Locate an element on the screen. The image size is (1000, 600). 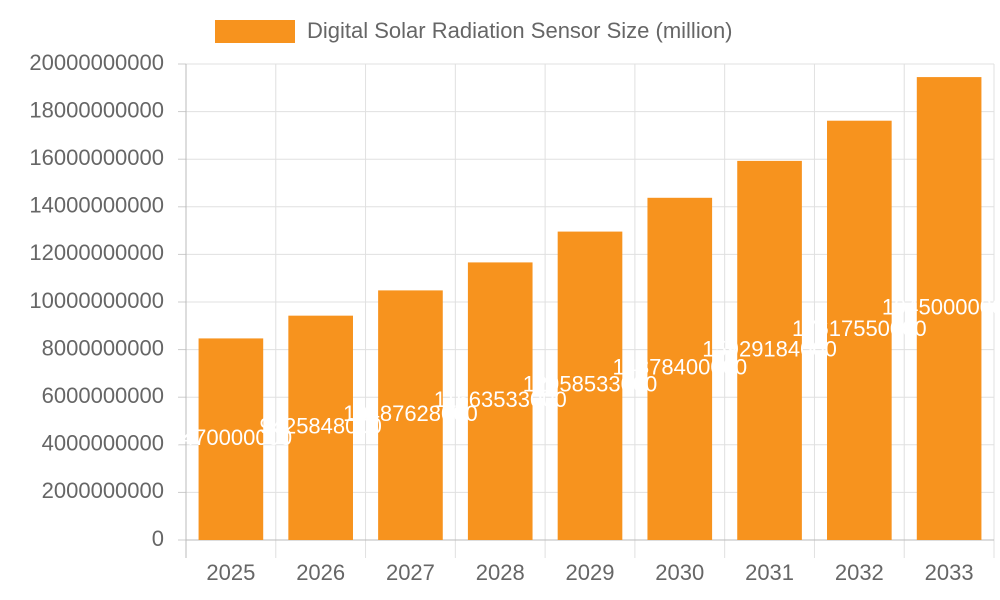
y-tick-label: 12000000000 is located at coordinates (96, 252).